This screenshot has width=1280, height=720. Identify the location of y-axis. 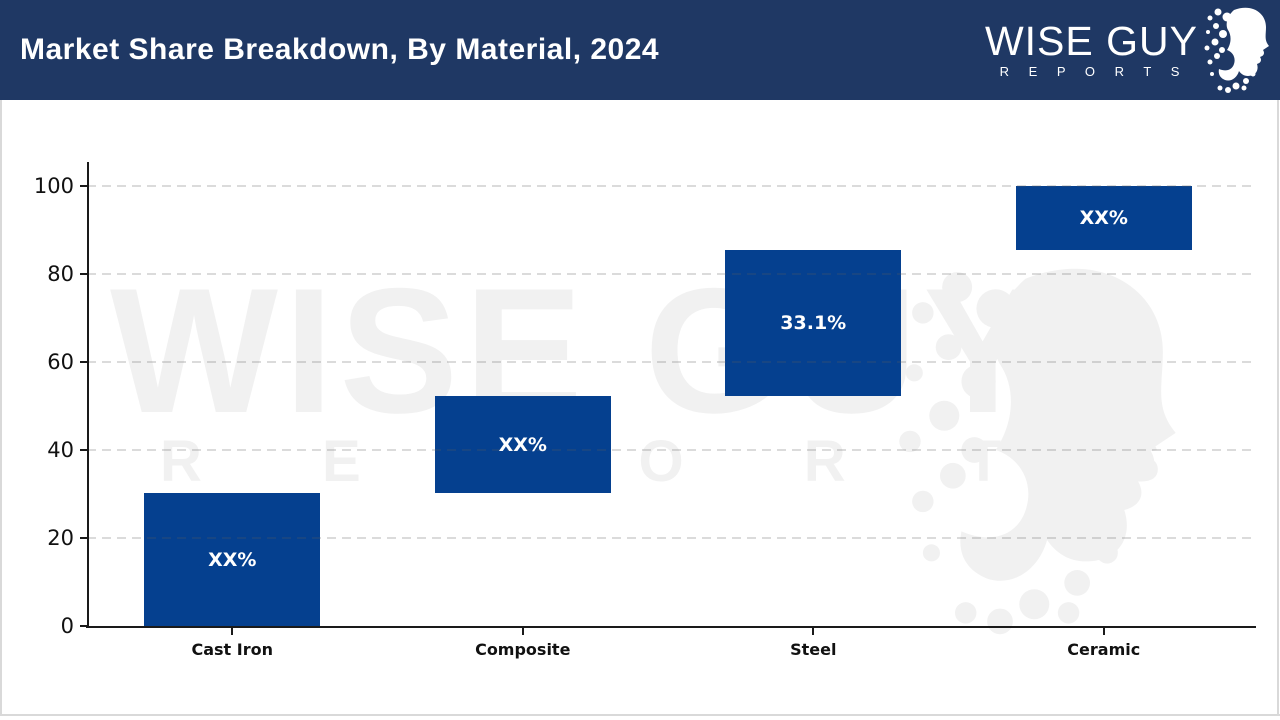
(88, 395).